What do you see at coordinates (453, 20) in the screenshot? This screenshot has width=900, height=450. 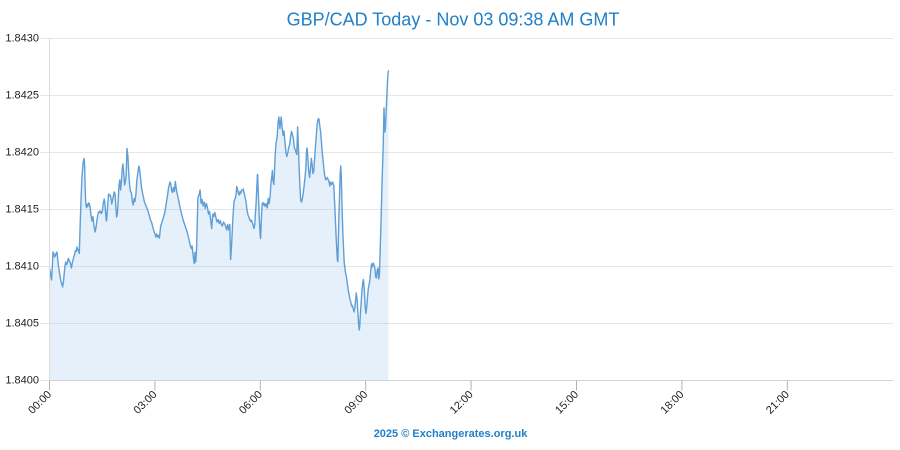 I see `svg-text:GBP/CAD Today - Nov 03 09:38 A: GBP/CAD Today - Nov 03 09:38 AM GMT` at bounding box center [453, 20].